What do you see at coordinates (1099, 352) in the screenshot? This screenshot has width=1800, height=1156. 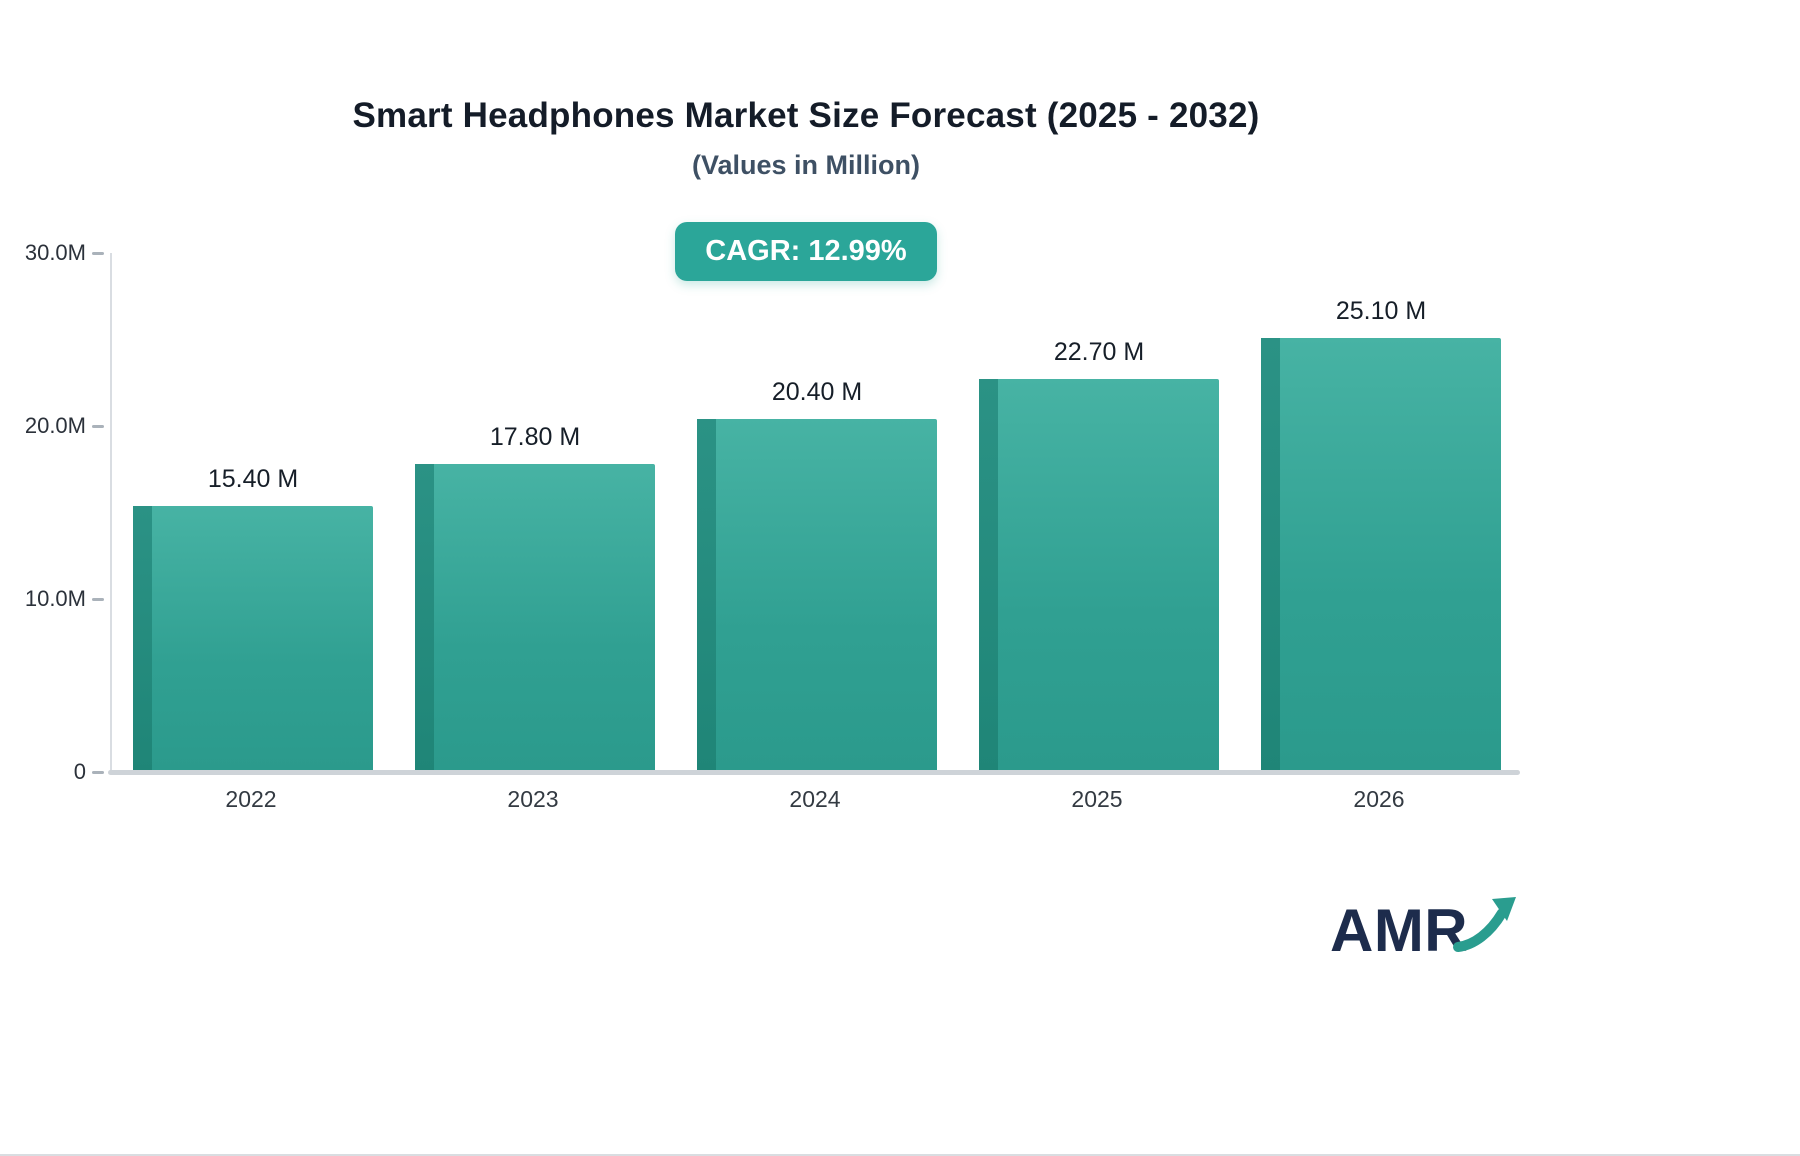 I see `bar-value-label: 22.70 M` at bounding box center [1099, 352].